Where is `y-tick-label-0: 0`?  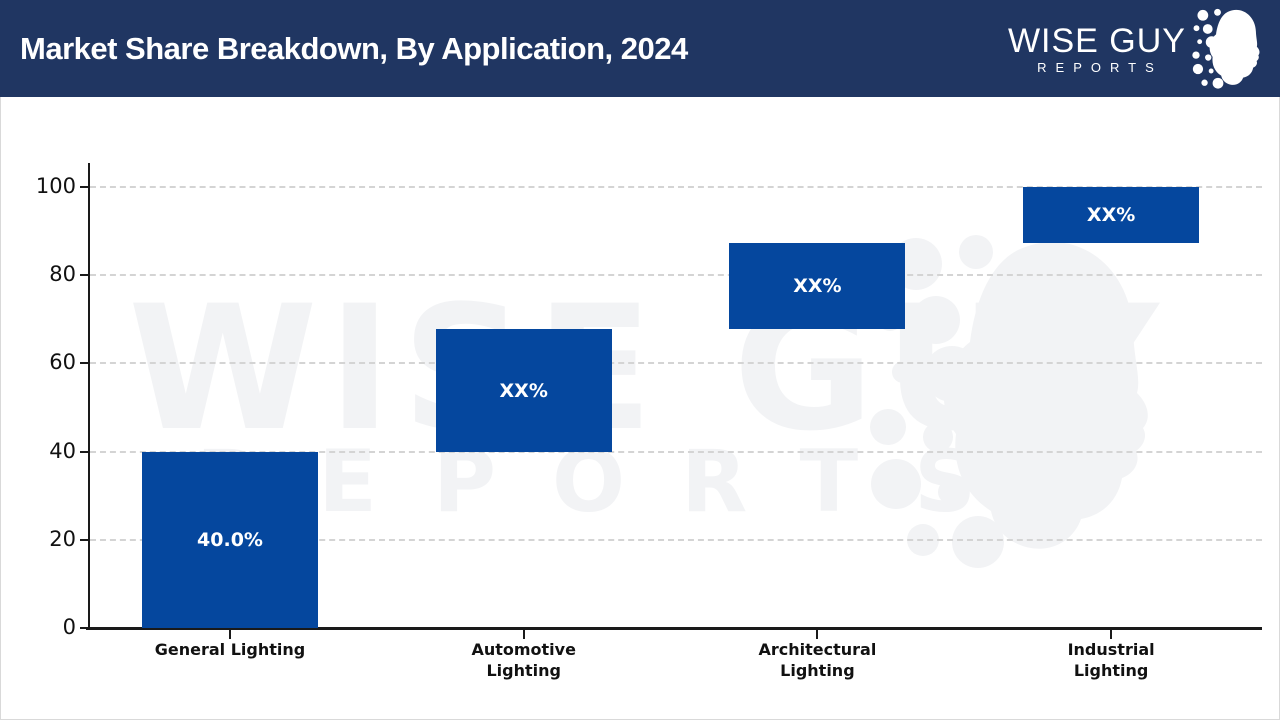 y-tick-label-0: 0 is located at coordinates (69, 627).